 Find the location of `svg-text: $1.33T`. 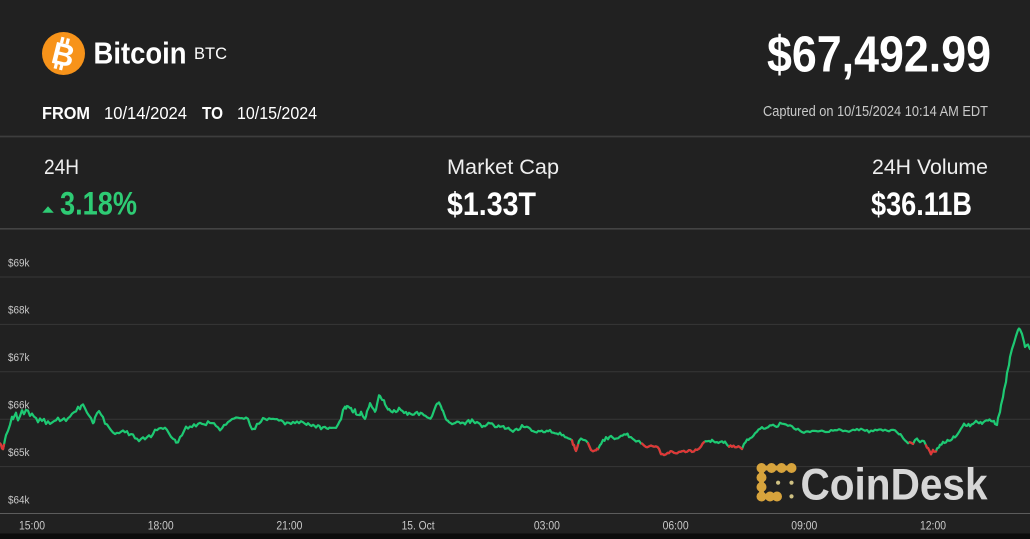

svg-text: $1.33T is located at coordinates (491, 204).